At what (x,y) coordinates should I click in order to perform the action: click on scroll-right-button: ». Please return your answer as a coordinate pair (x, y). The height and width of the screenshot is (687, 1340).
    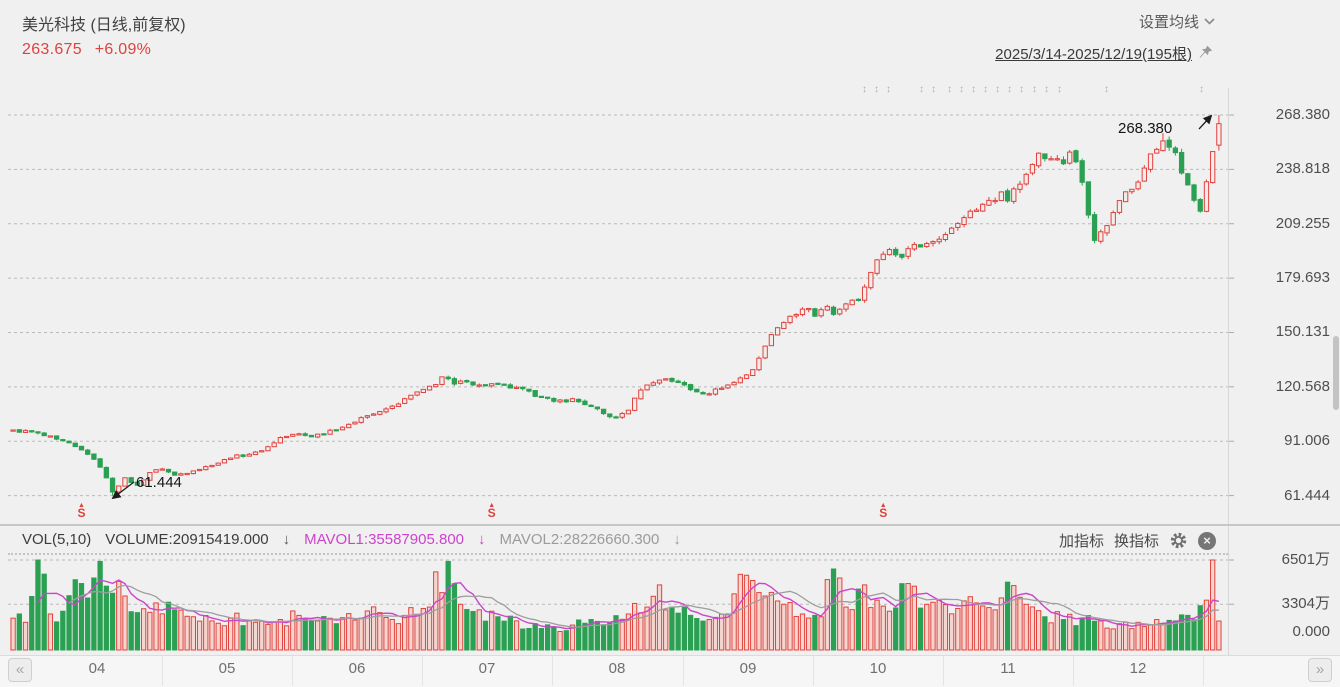
    Looking at the image, I should click on (1320, 670).